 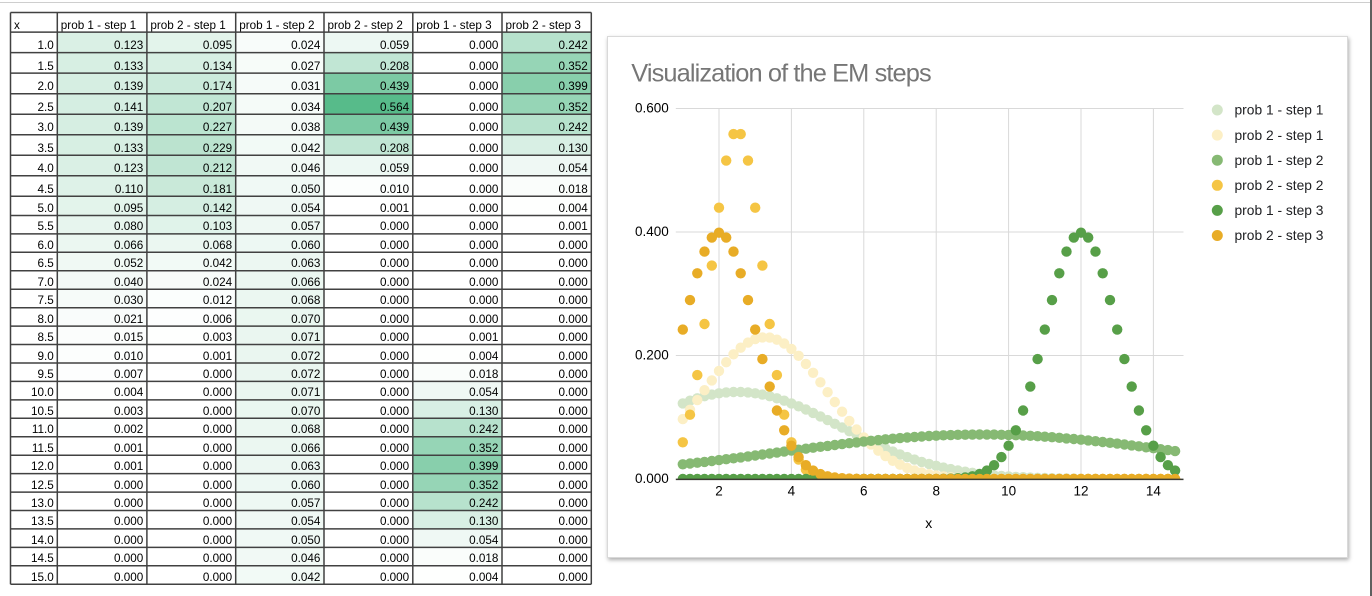 I want to click on svg-text: 0.000, so click(x=652, y=478).